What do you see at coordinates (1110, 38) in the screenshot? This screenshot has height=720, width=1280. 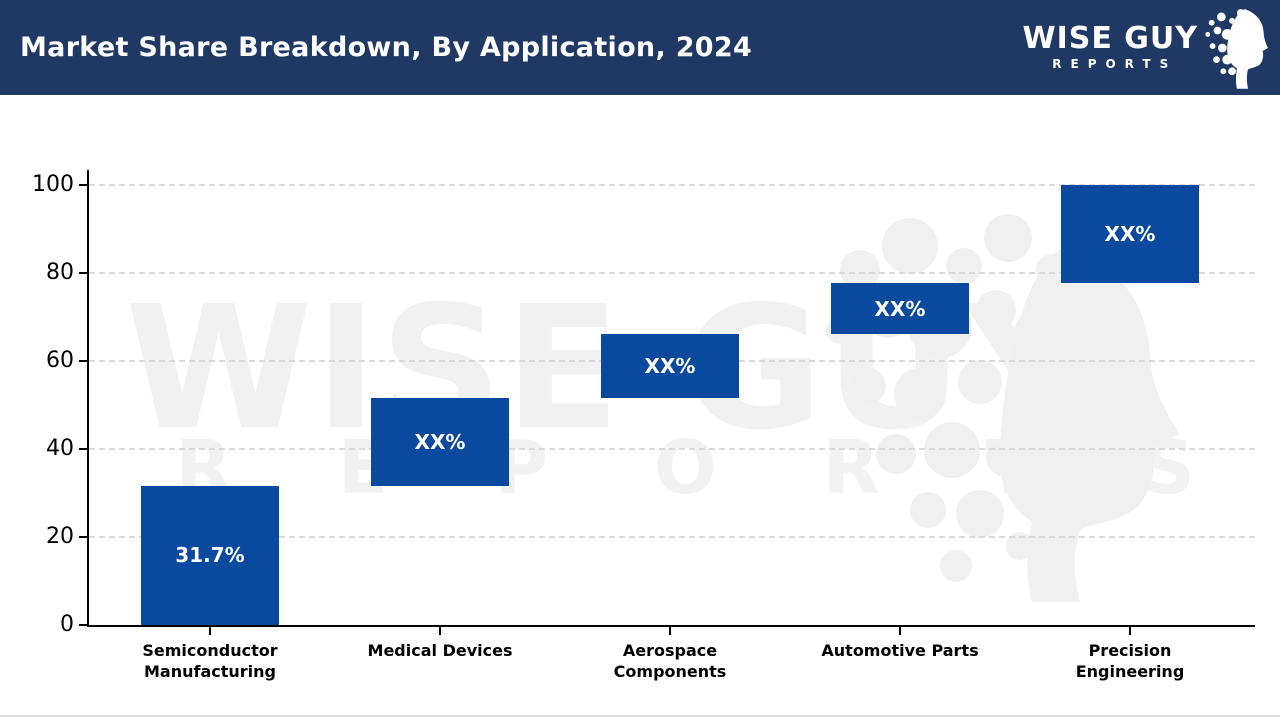 I see `brand-logo-name: WISE GUY` at bounding box center [1110, 38].